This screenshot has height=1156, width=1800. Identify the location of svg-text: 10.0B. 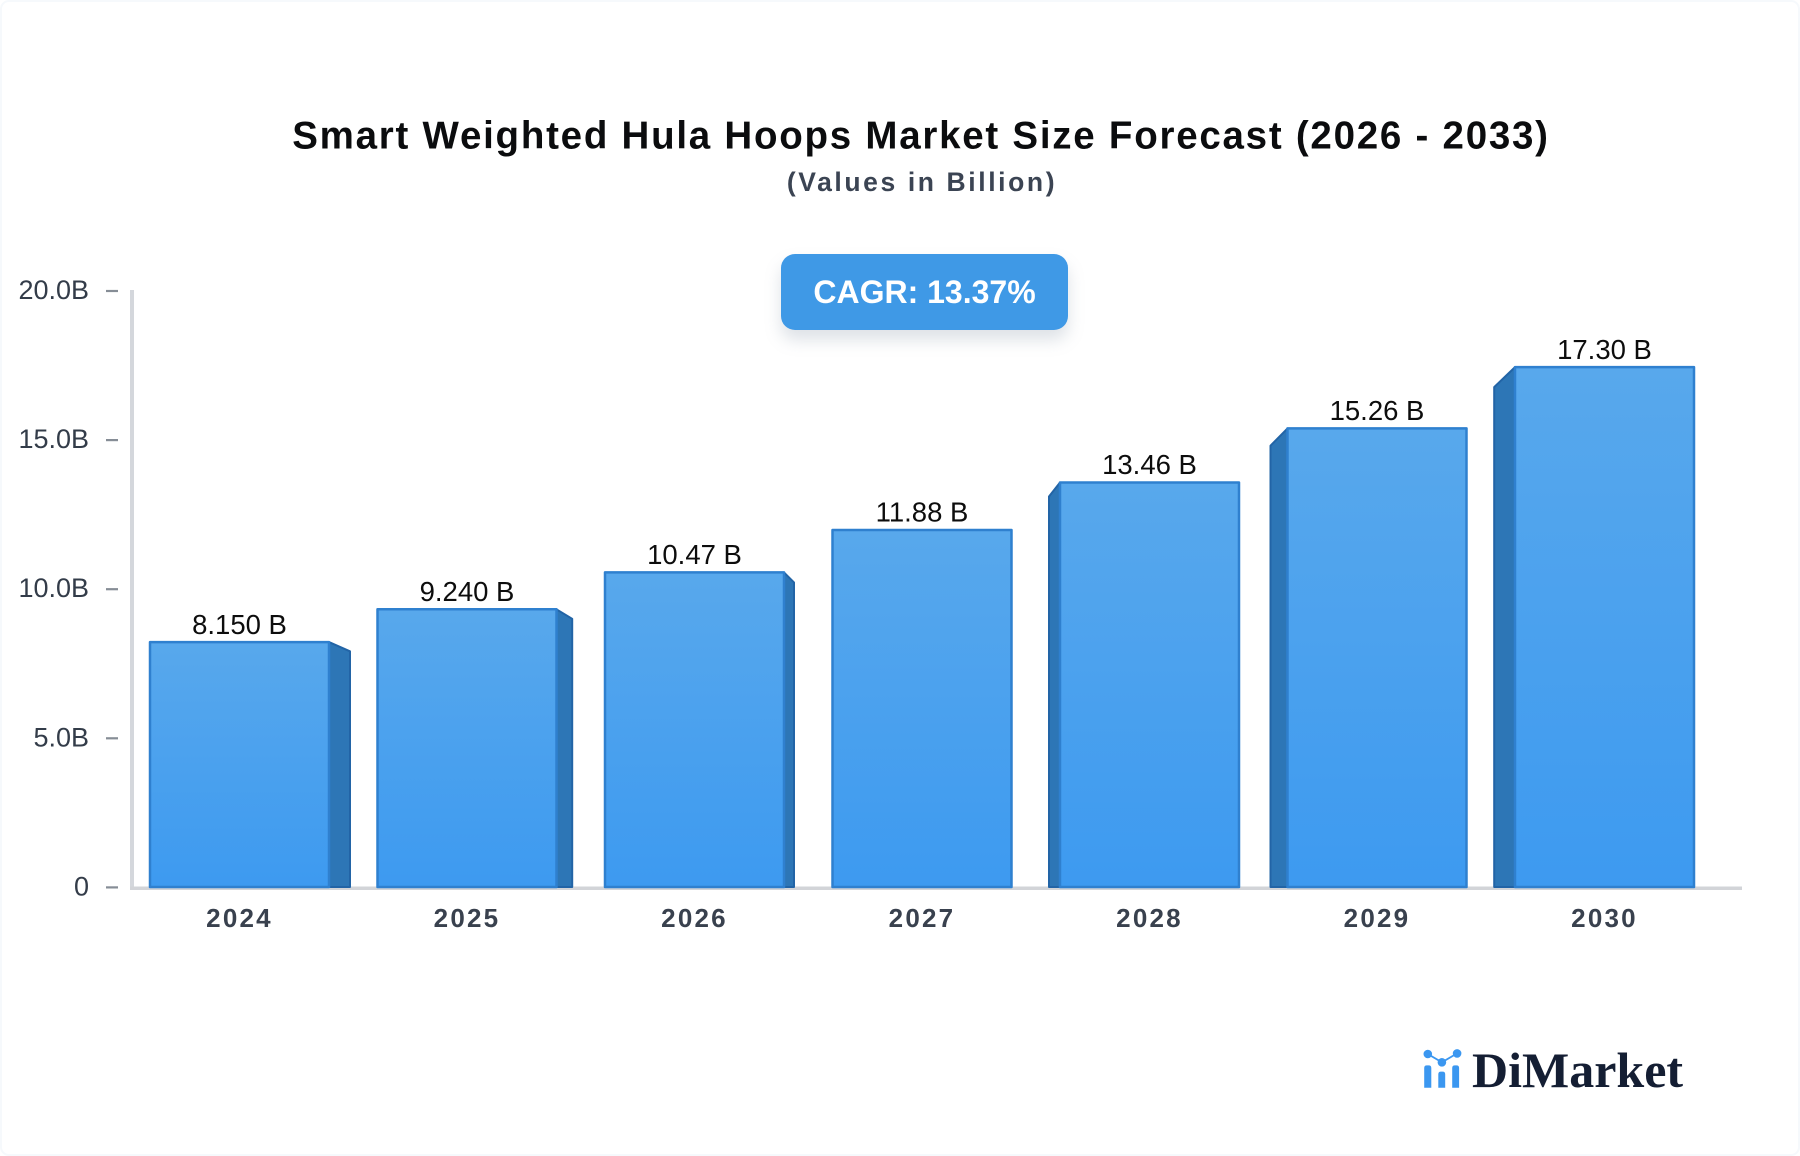
(53, 588).